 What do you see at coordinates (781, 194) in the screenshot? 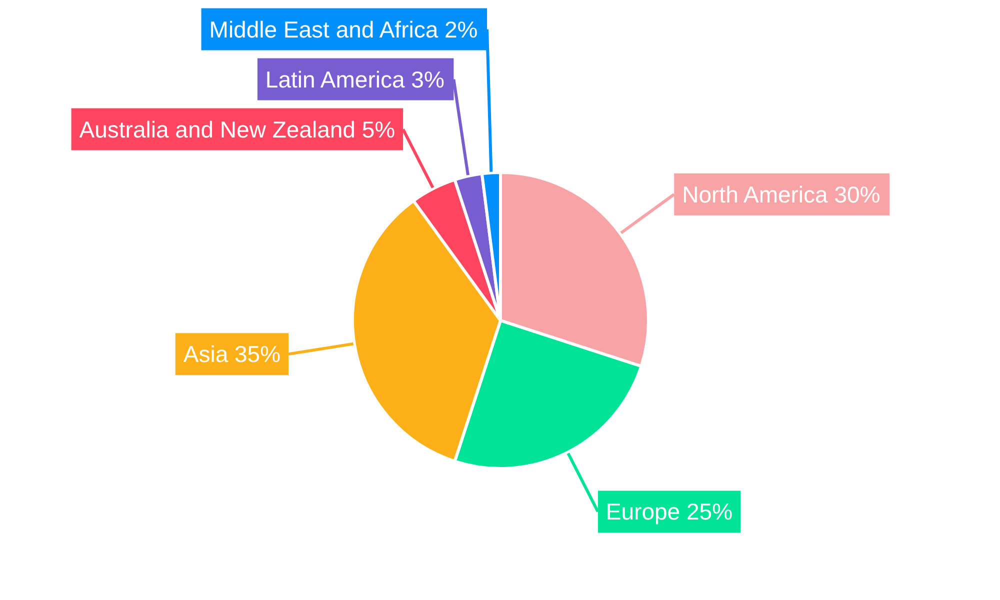
I see `slice-label: North America 30%` at bounding box center [781, 194].